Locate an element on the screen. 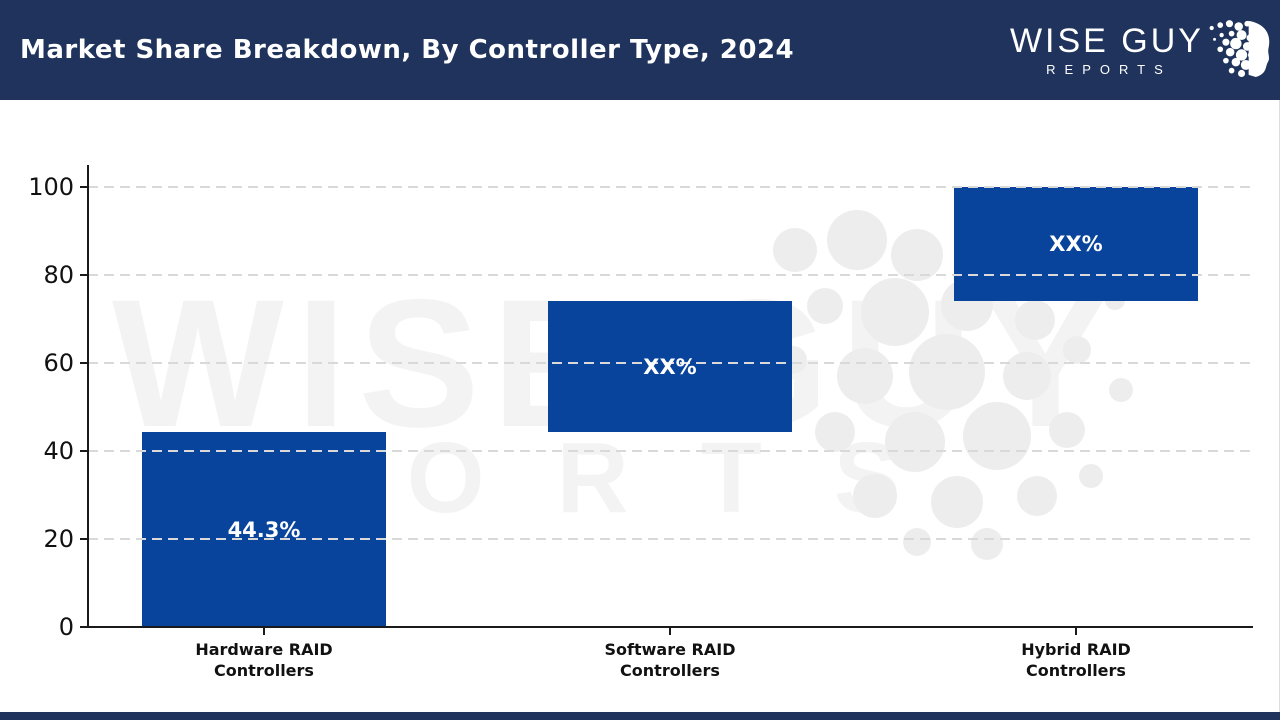  brand-logo-wiseguy: WISE GUY is located at coordinates (1106, 40).